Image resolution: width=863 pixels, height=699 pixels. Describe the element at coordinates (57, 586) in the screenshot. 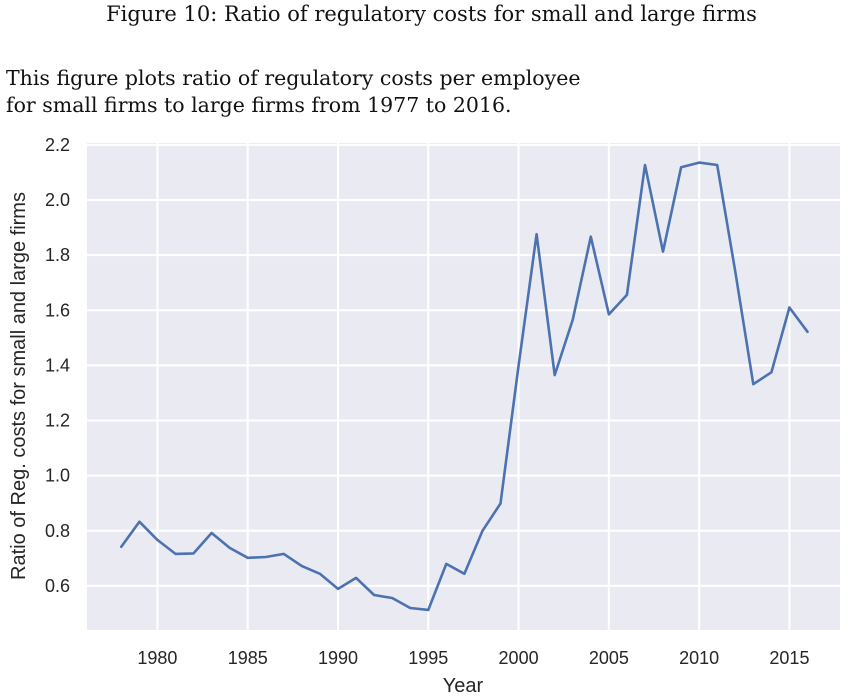

I see `y-tick-label: 0.6` at that location.